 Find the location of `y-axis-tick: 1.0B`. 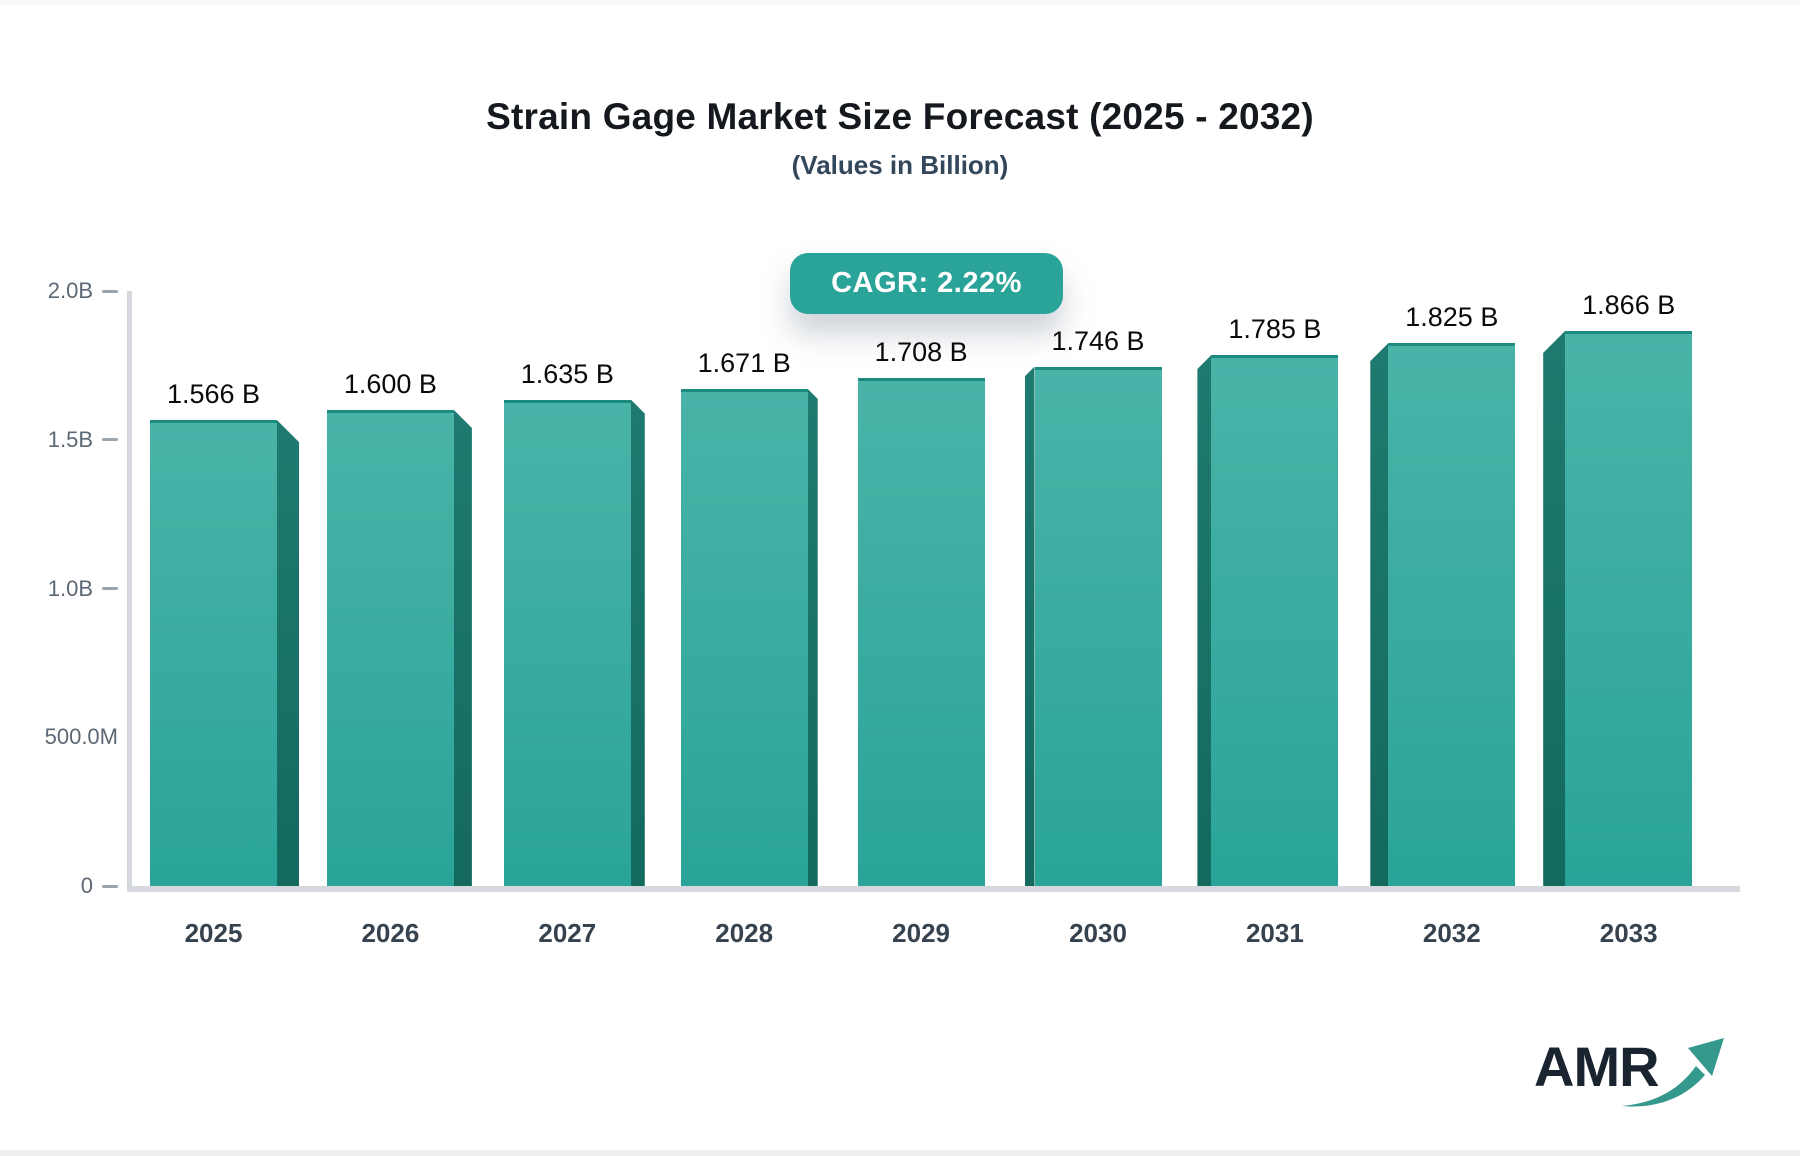

y-axis-tick: 1.0B is located at coordinates (59, 589).